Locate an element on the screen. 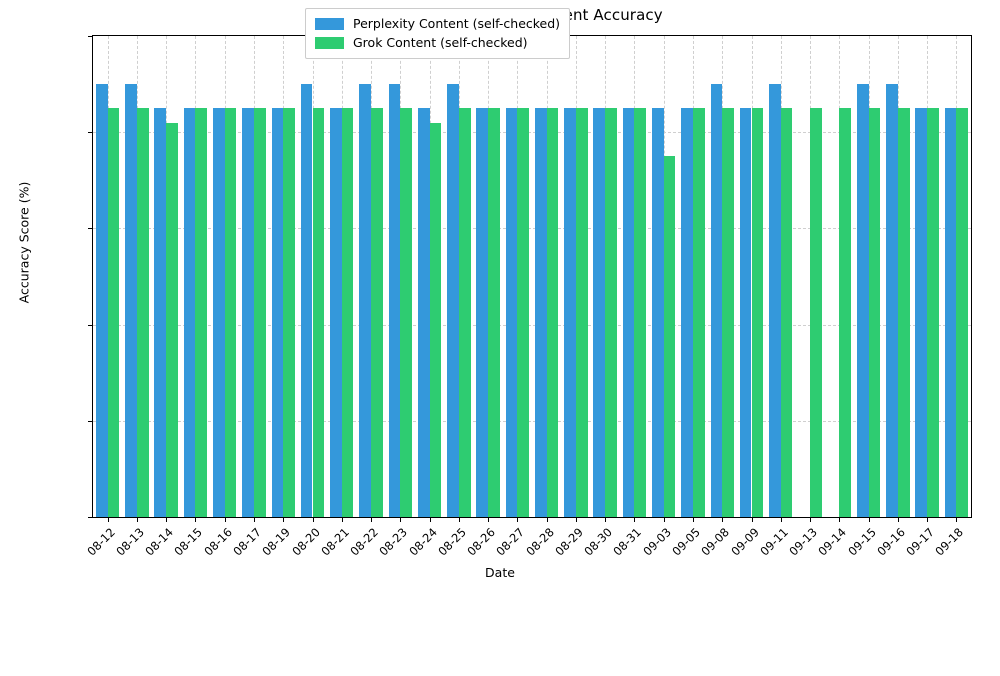 The height and width of the screenshot is (676, 1000). legend-item: Grok Content (self-checked) is located at coordinates (437, 42).